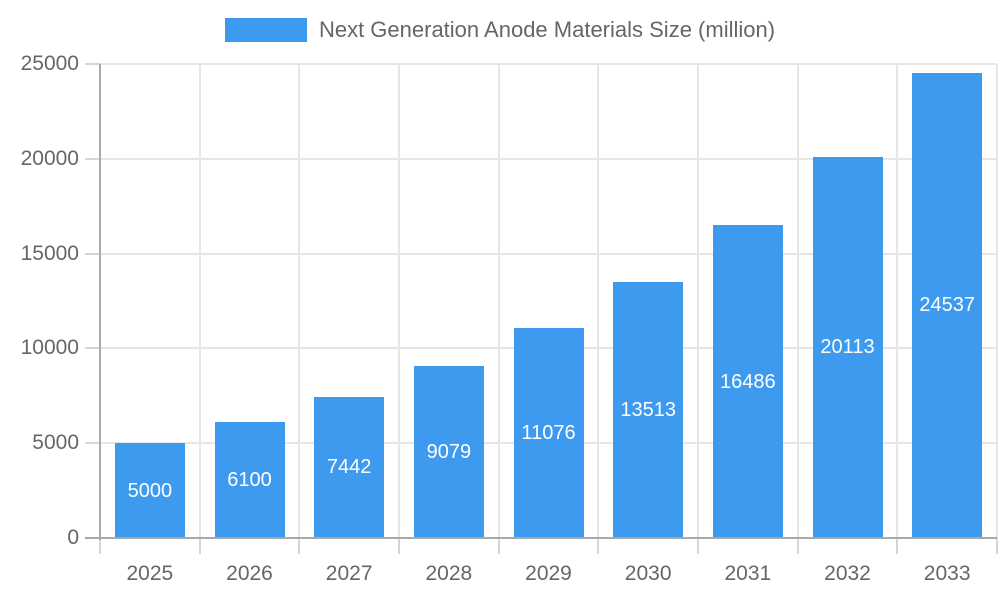 Image resolution: width=1000 pixels, height=600 pixels. What do you see at coordinates (265, 30) in the screenshot?
I see `legend-swatch` at bounding box center [265, 30].